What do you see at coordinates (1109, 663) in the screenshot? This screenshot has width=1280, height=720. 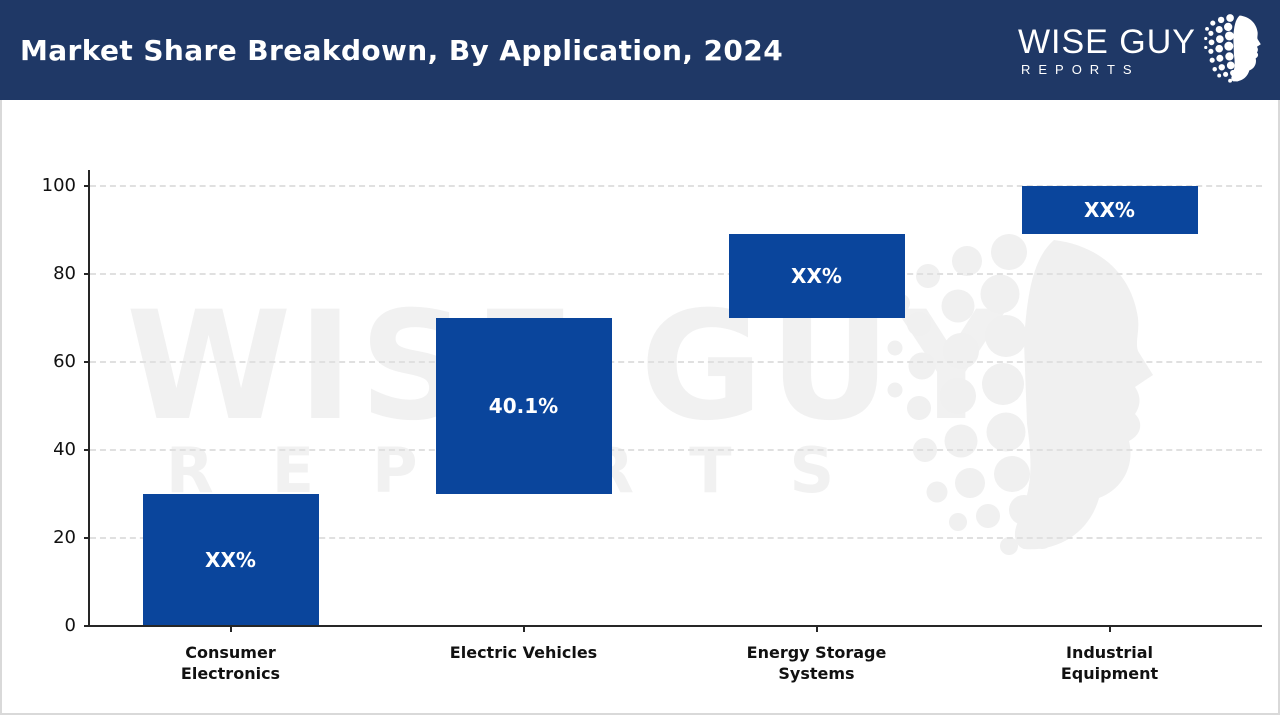 I see `x-axis-label: Industrial Equipment` at bounding box center [1109, 663].